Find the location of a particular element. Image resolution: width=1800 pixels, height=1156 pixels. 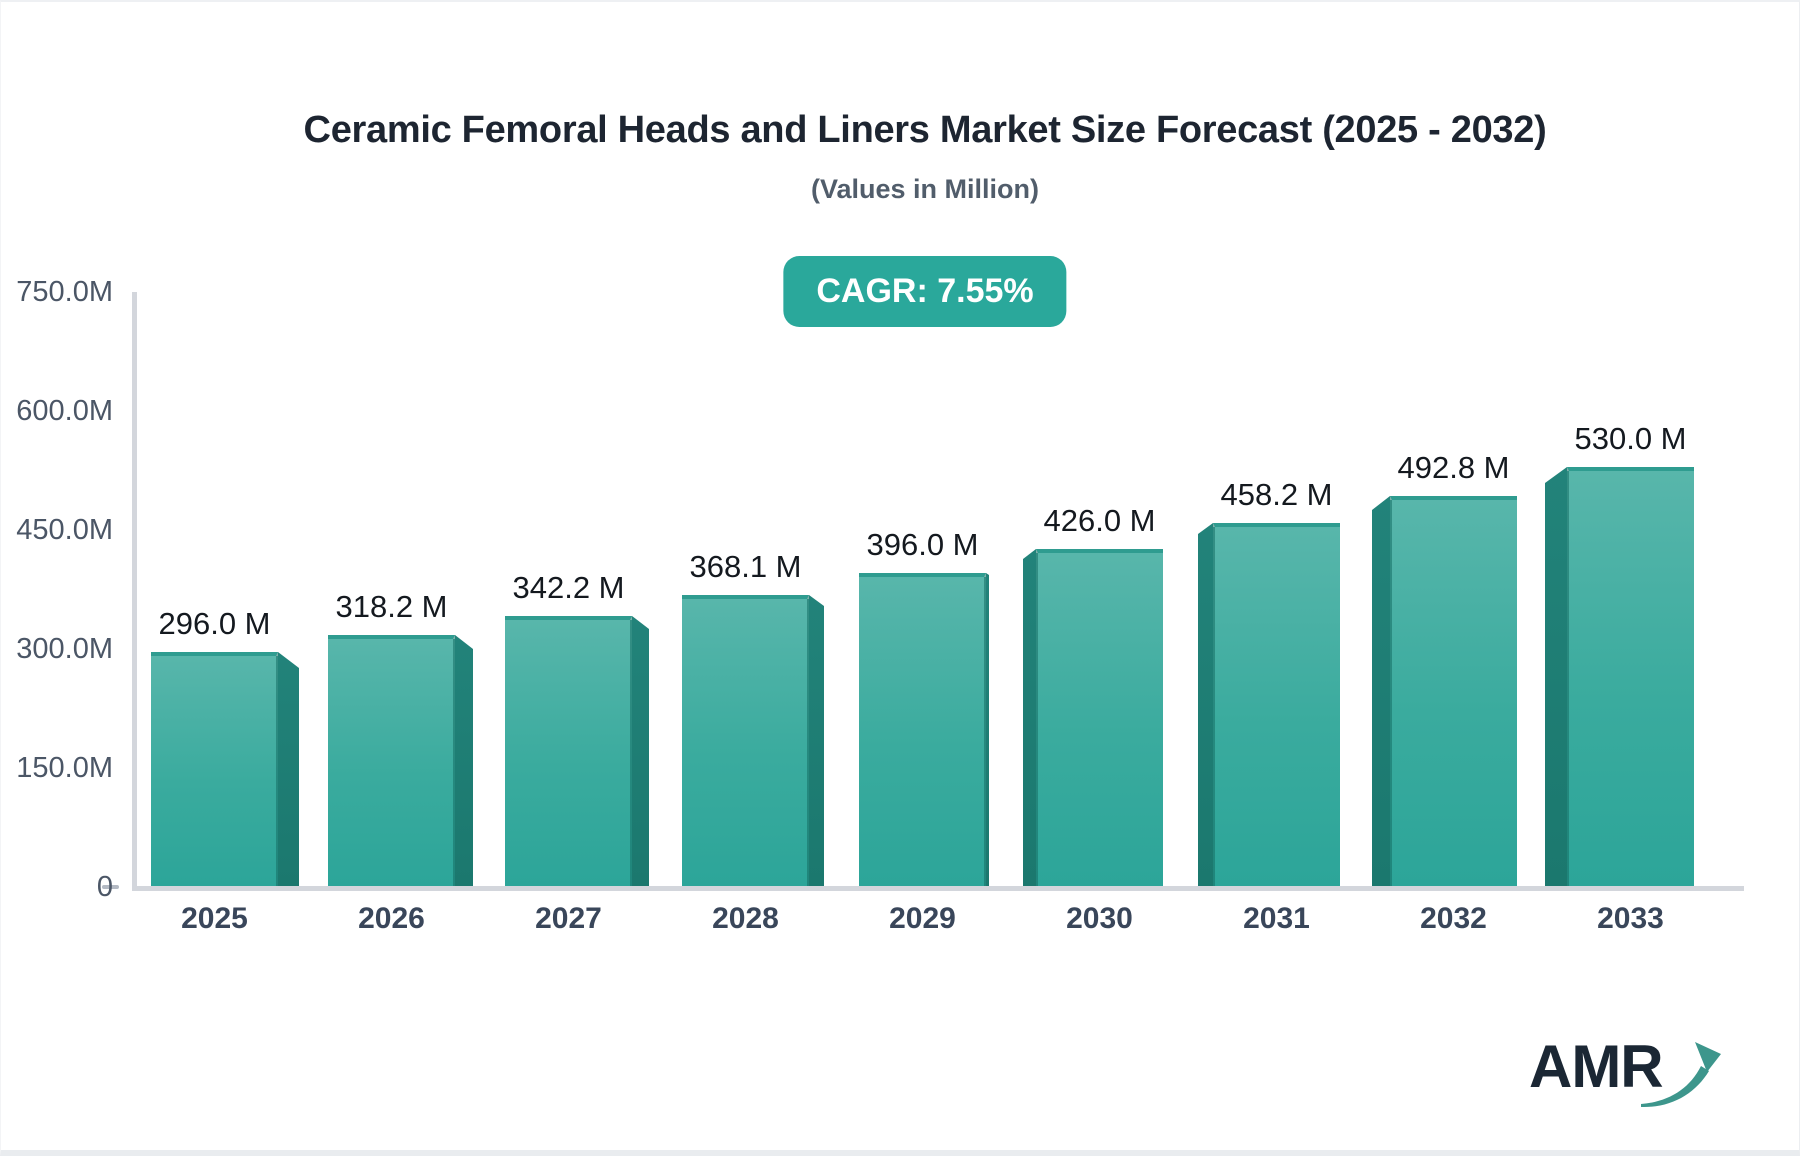

value-label-2025: 296.0 M is located at coordinates (214, 623).